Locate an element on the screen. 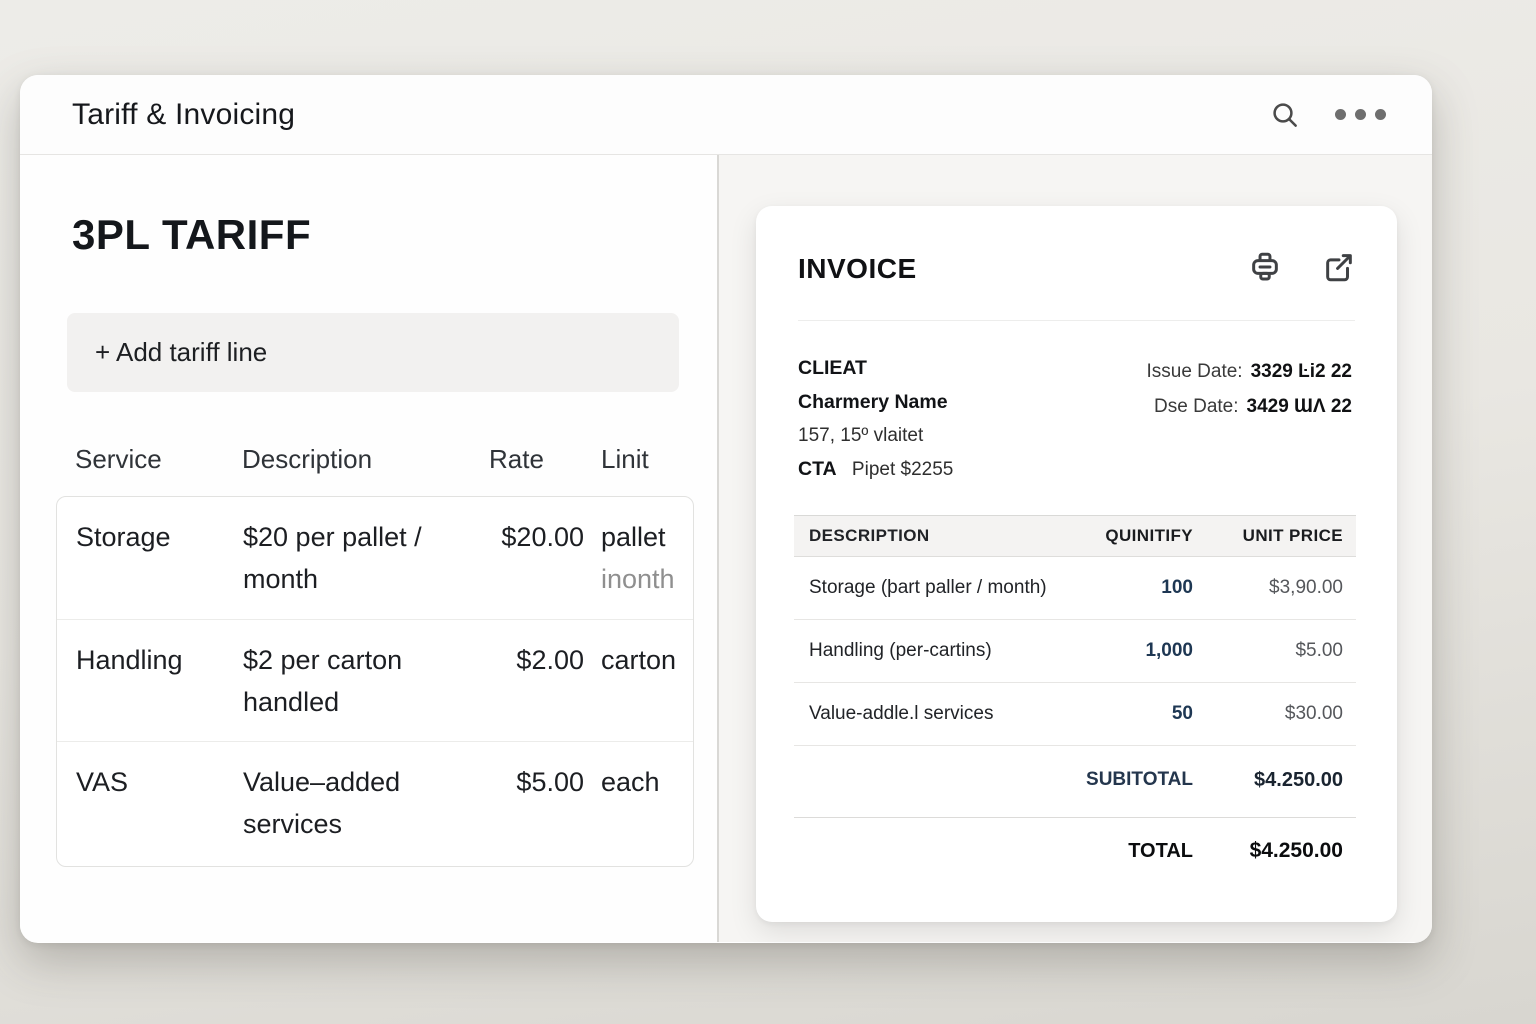 The width and height of the screenshot is (1536, 1024). column-header-unit-price: UNIT PRICE is located at coordinates (1292, 535).